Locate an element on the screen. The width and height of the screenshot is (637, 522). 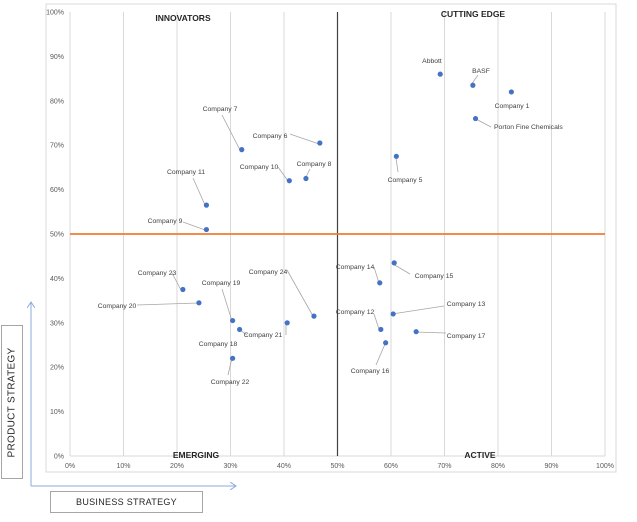
x-axis-title: BUSINESS STRATEGY is located at coordinates (126, 502).